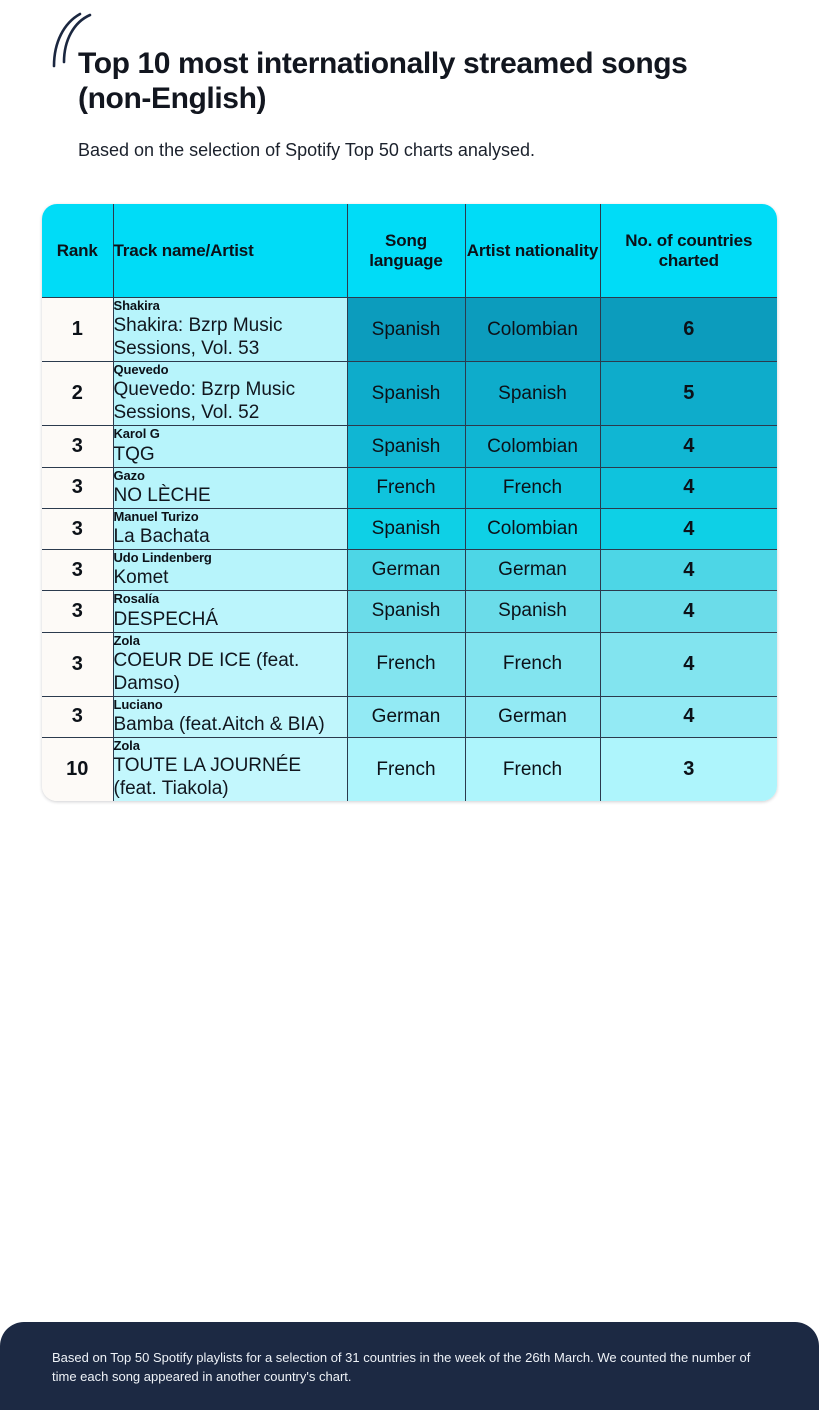 The width and height of the screenshot is (819, 1410). What do you see at coordinates (78, 329) in the screenshot?
I see `cell-rank: 1` at bounding box center [78, 329].